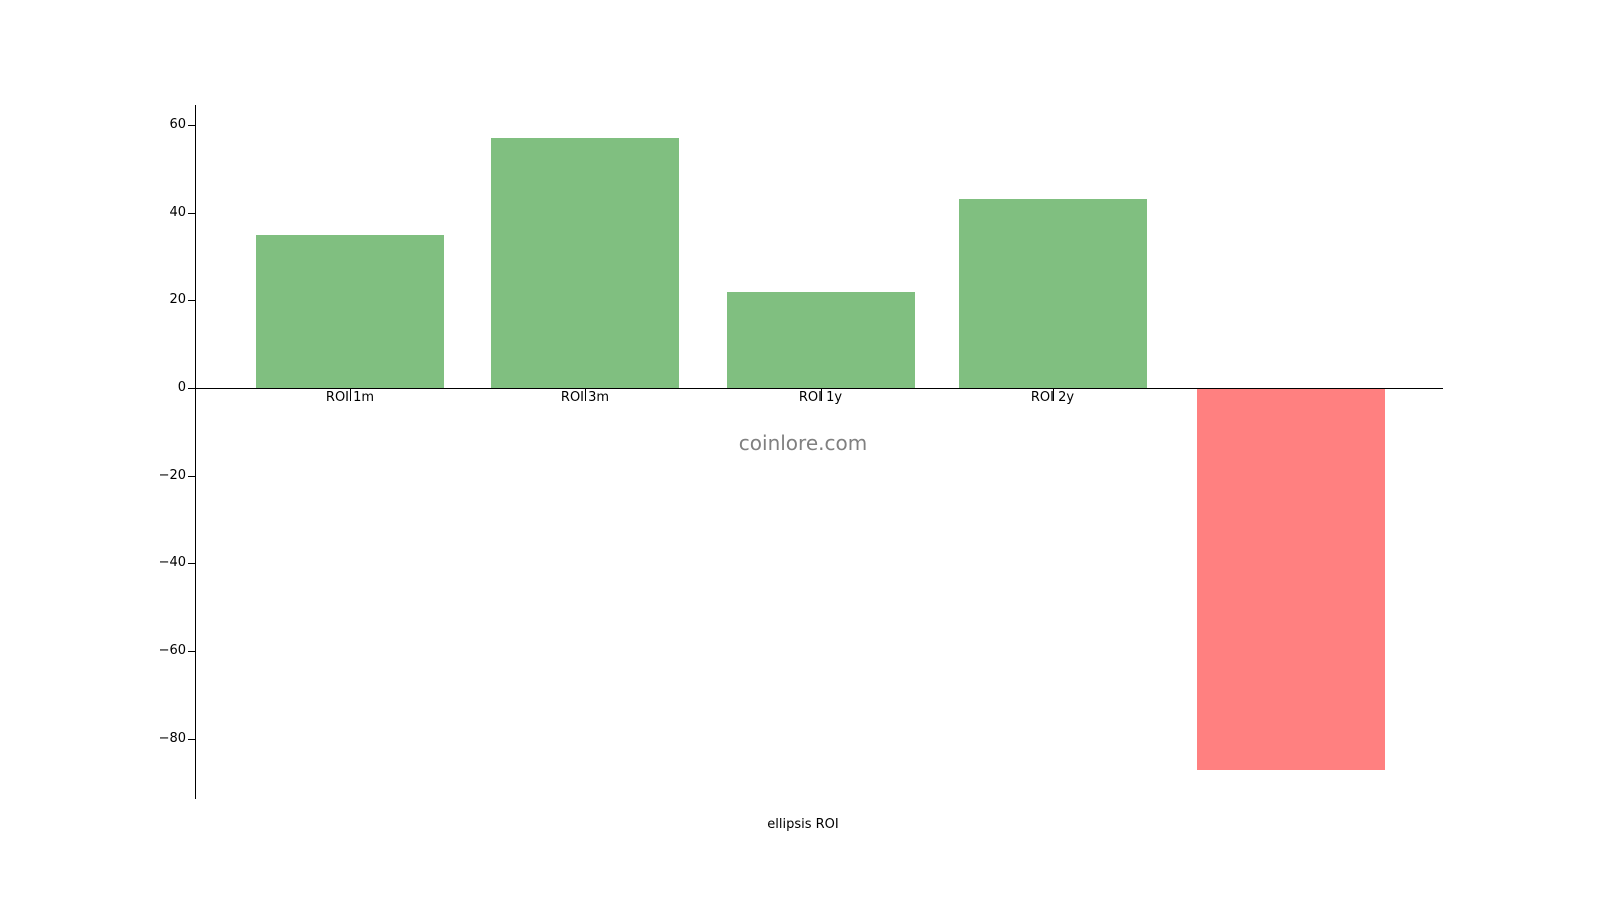 The image size is (1600, 900). What do you see at coordinates (177, 300) in the screenshot?
I see `y-tick-label: 20` at bounding box center [177, 300].